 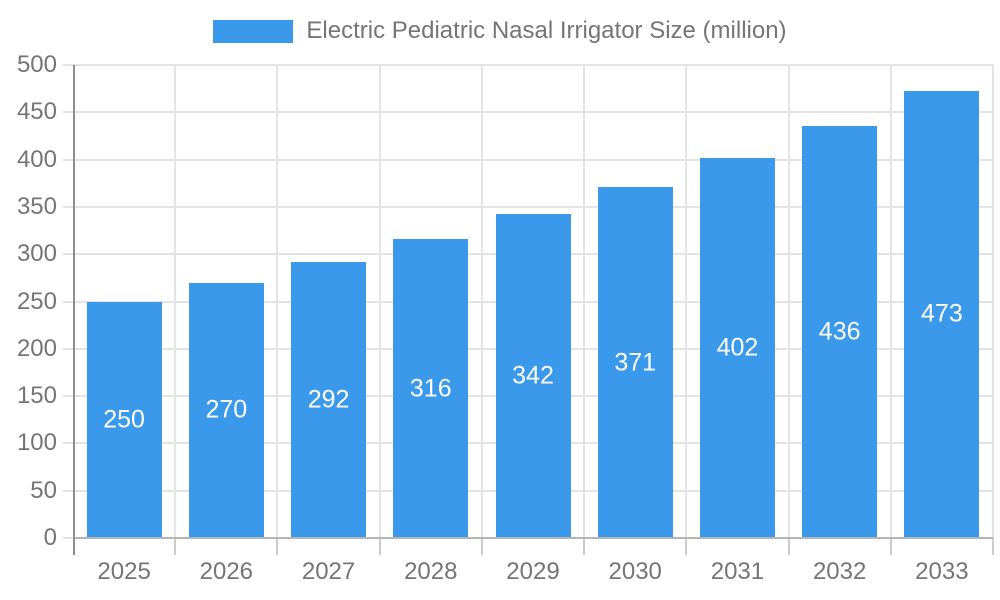 I want to click on bar: 473, so click(x=942, y=314).